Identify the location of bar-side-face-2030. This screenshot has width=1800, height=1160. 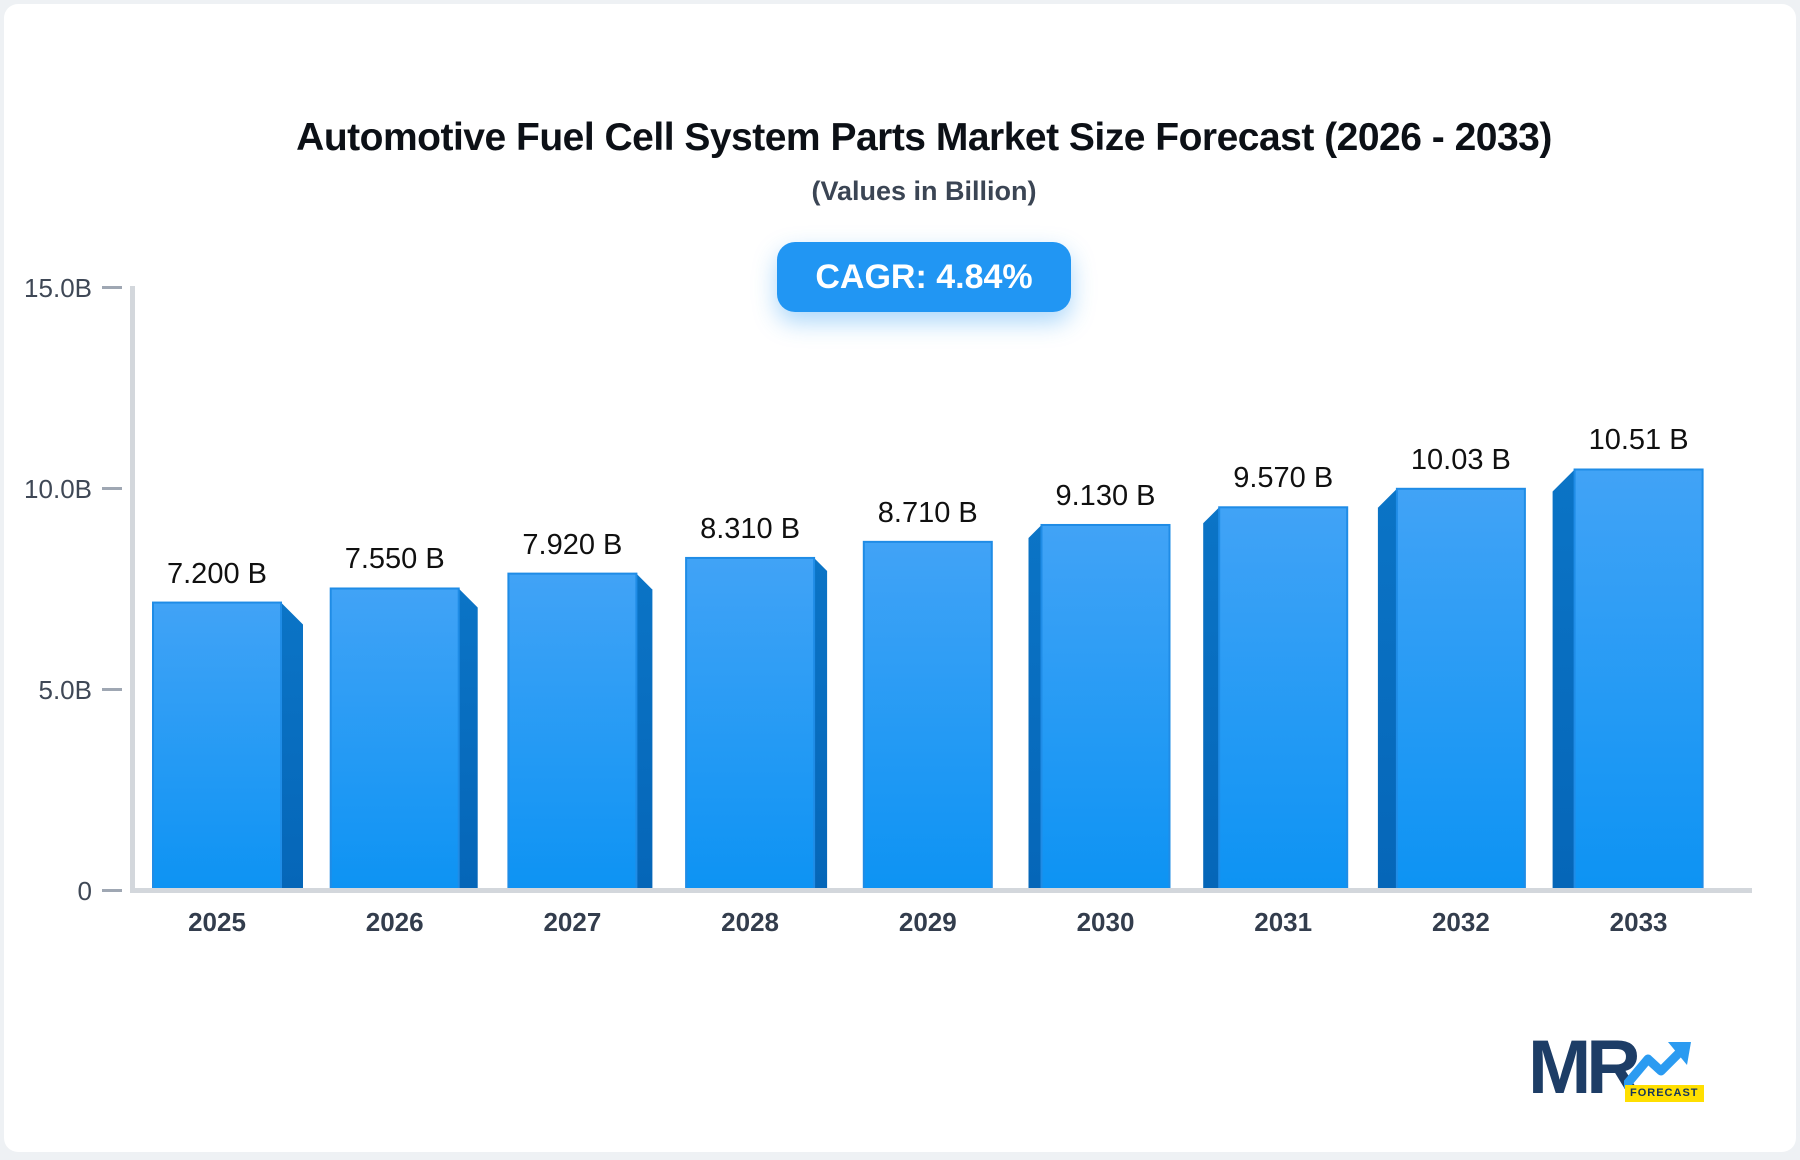
(1035, 707).